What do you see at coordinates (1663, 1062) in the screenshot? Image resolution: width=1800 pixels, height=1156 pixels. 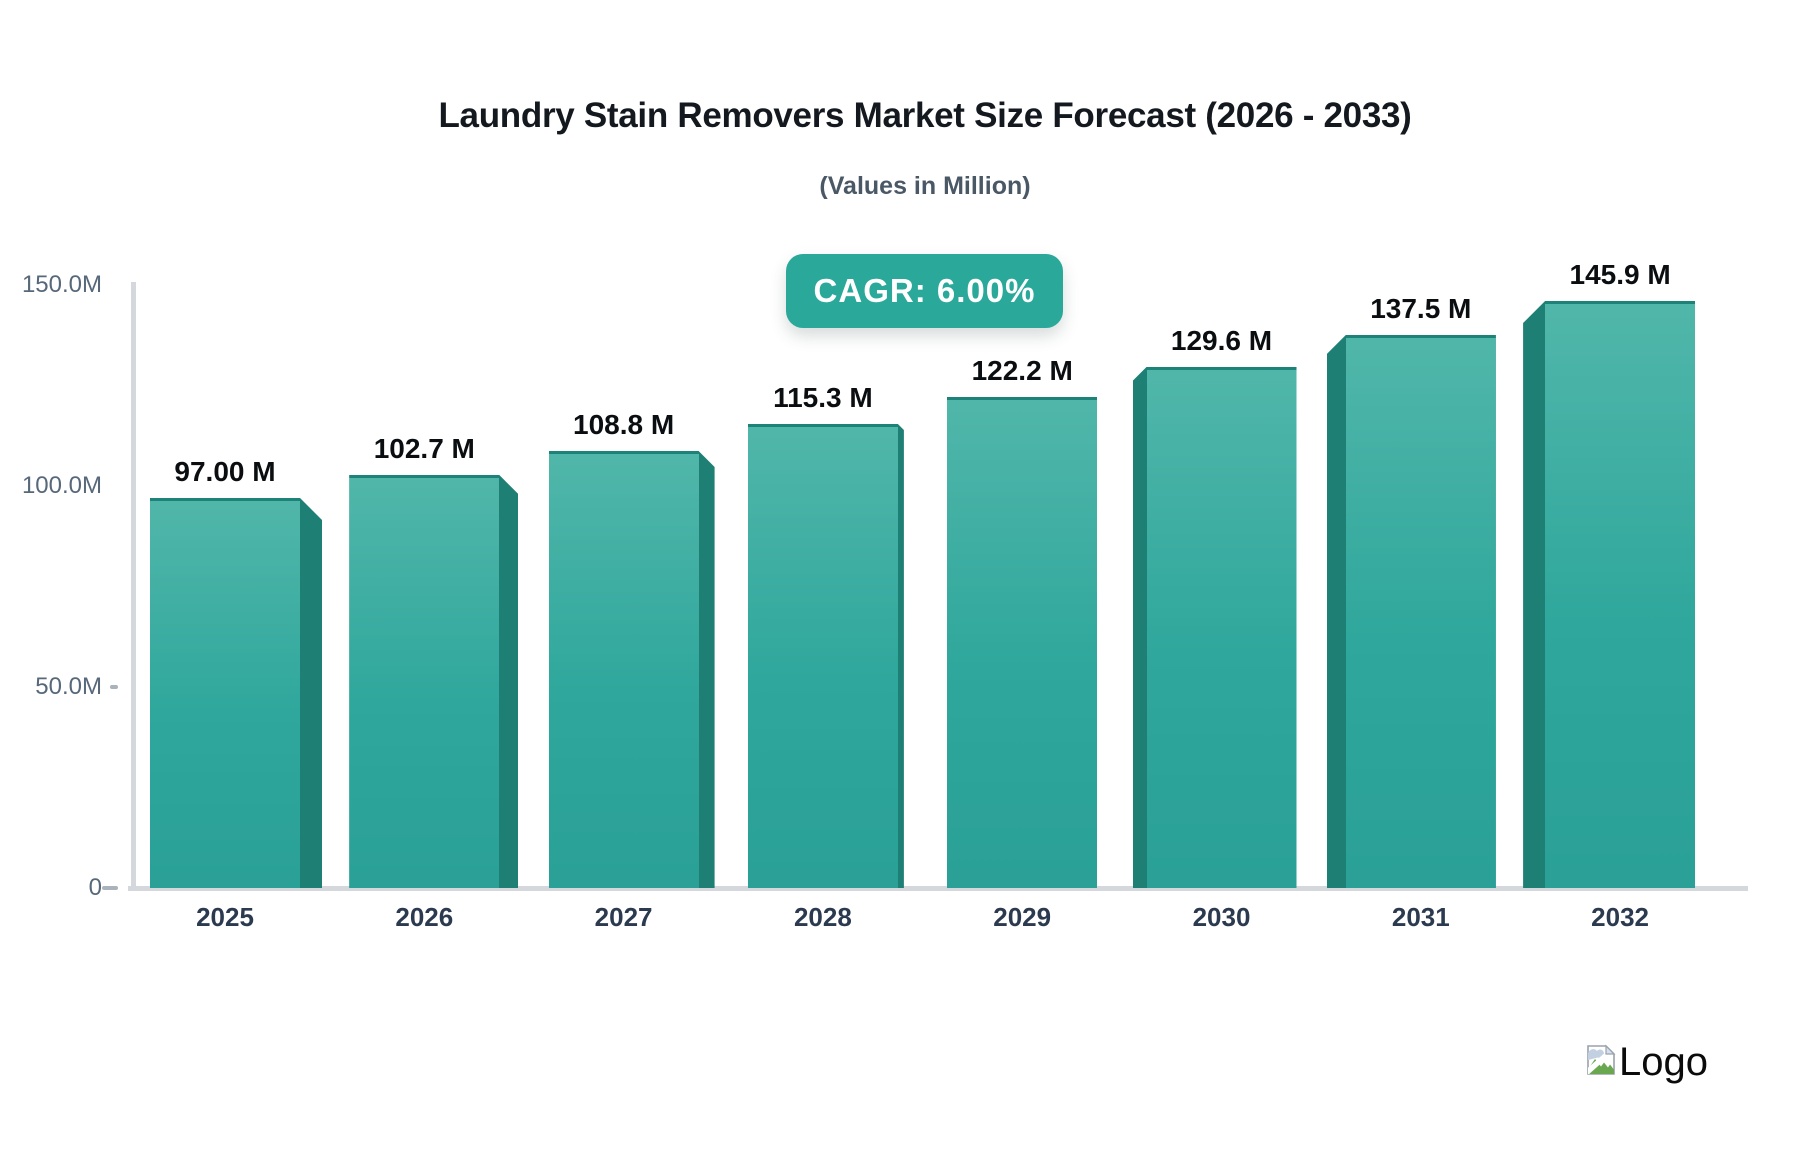 I see `logo-text: Logo` at bounding box center [1663, 1062].